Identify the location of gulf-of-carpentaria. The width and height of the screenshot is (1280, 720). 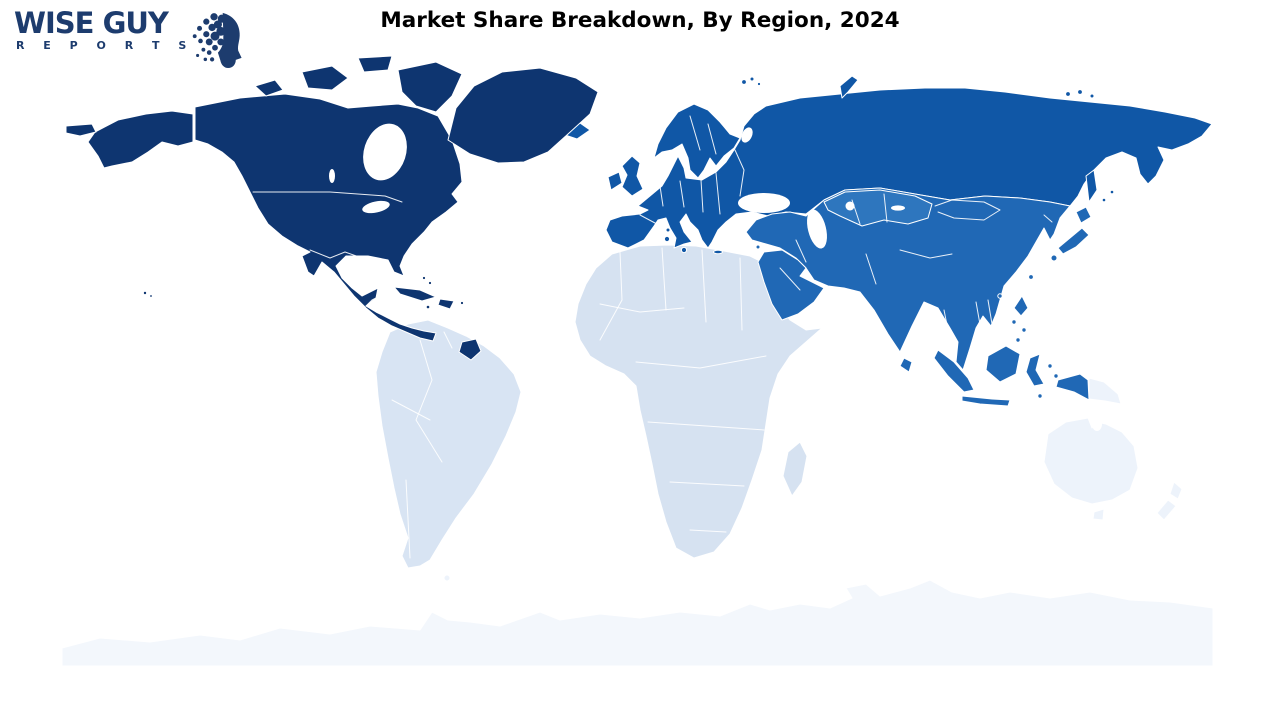
(1097, 424).